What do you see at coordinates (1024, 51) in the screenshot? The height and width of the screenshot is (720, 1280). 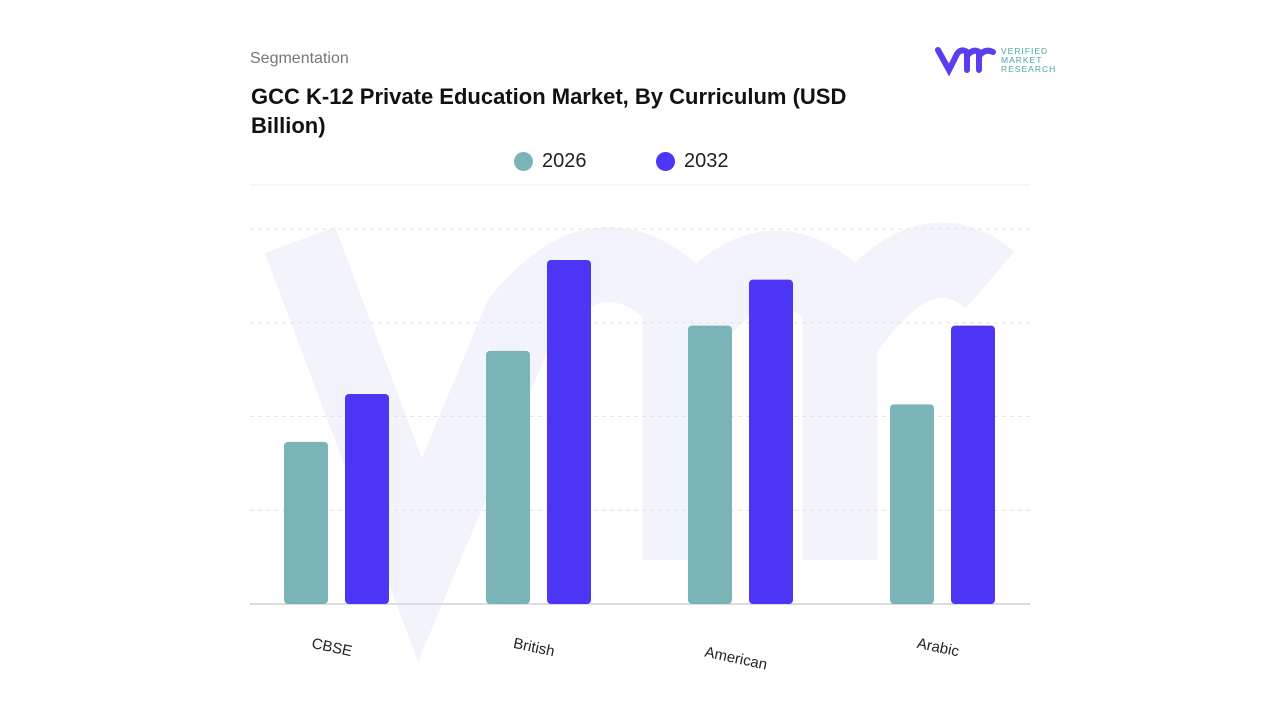 I see `svg-text: VERIFIED` at bounding box center [1024, 51].